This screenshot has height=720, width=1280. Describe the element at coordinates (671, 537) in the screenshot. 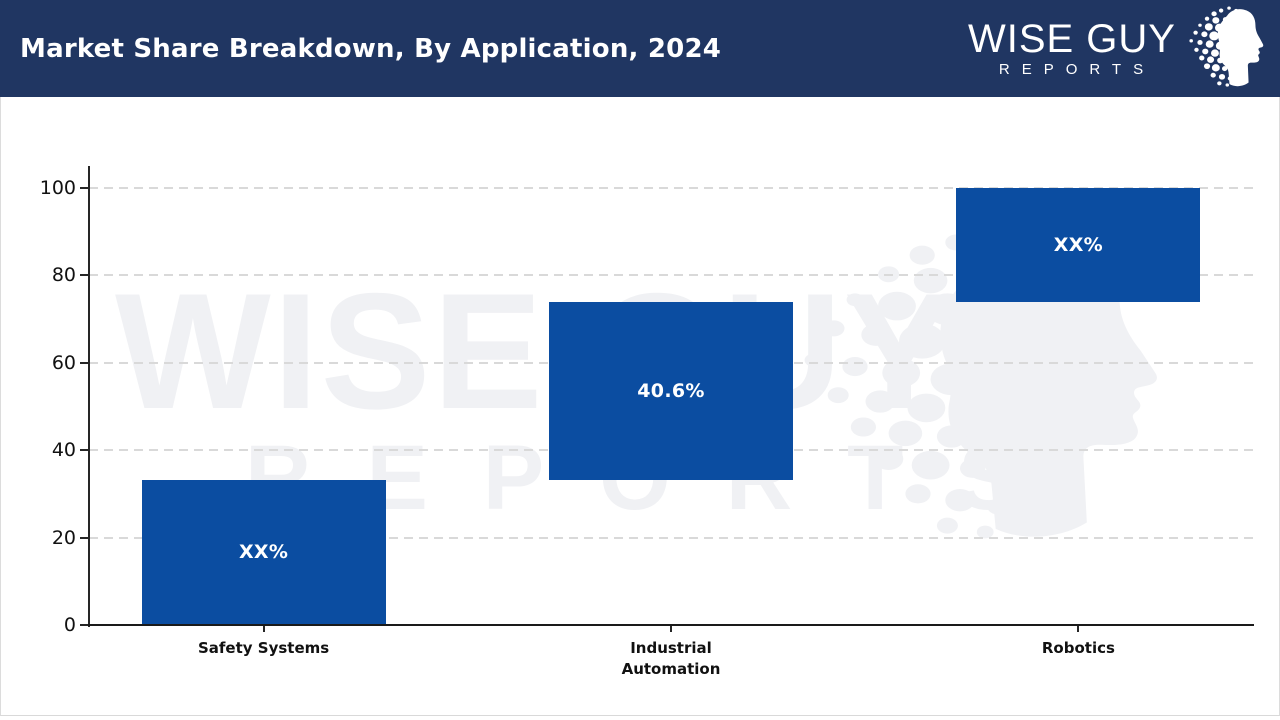

I see `gridline-y20` at that location.